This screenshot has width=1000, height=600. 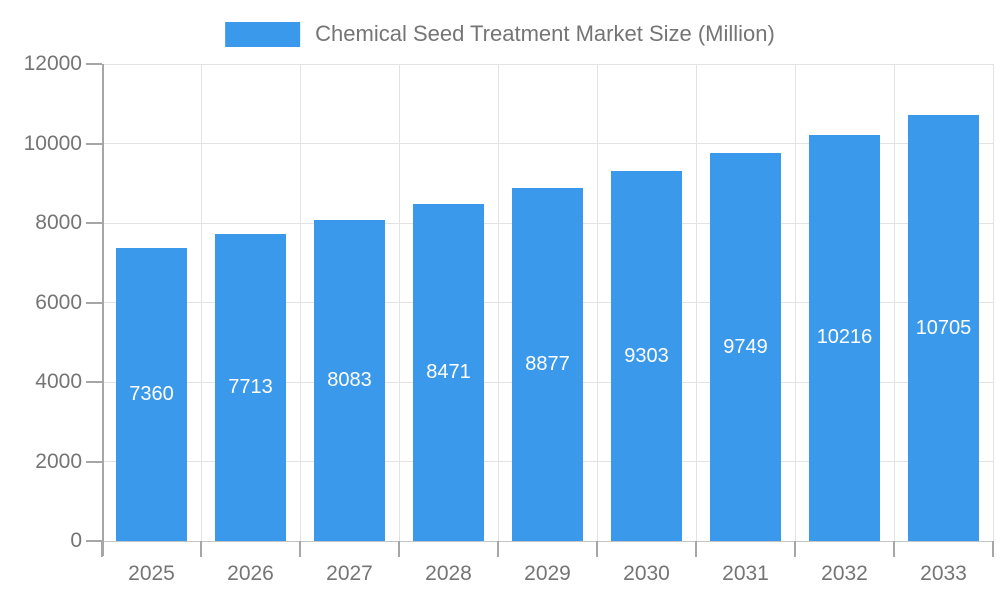 What do you see at coordinates (52, 143) in the screenshot?
I see `y-axis-label-10000: 10000` at bounding box center [52, 143].